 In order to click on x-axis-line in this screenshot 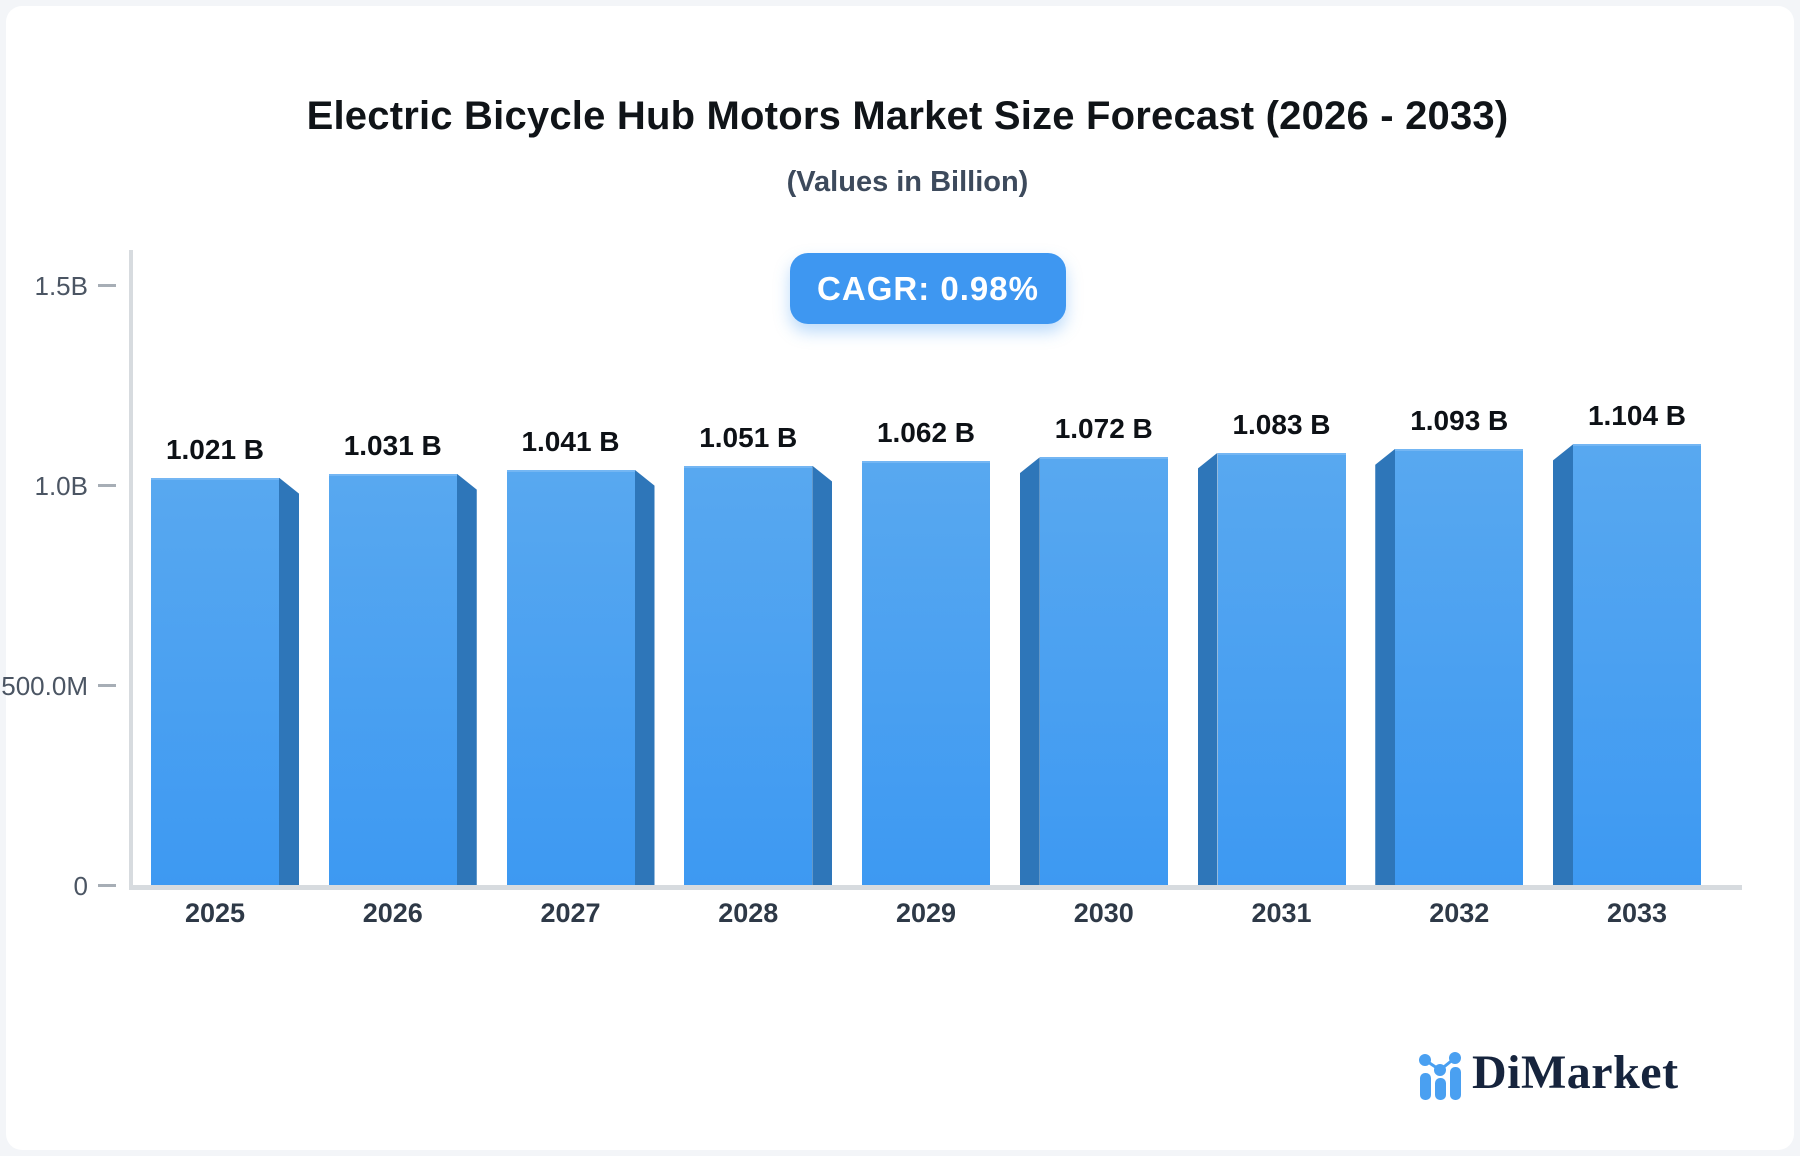, I will do `click(935, 887)`.